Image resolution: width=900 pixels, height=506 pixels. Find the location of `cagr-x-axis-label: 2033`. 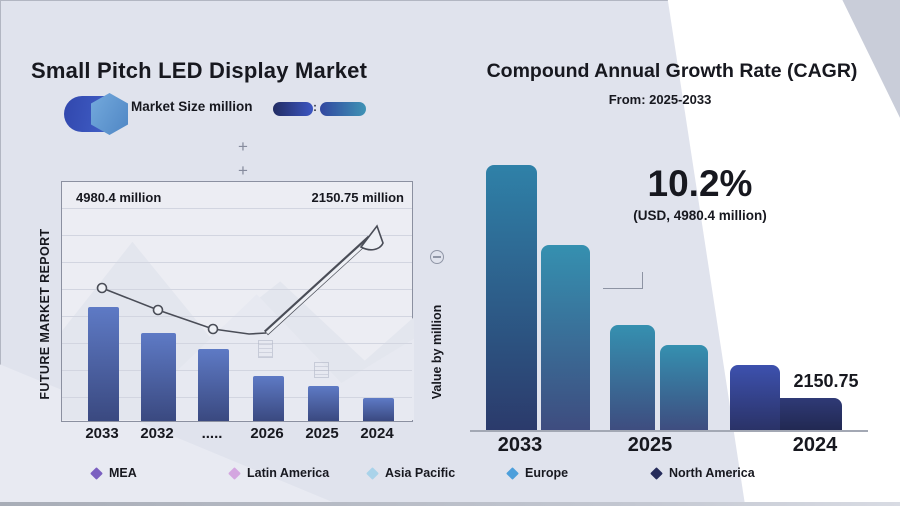

cagr-x-axis-label: 2033 is located at coordinates (520, 445).